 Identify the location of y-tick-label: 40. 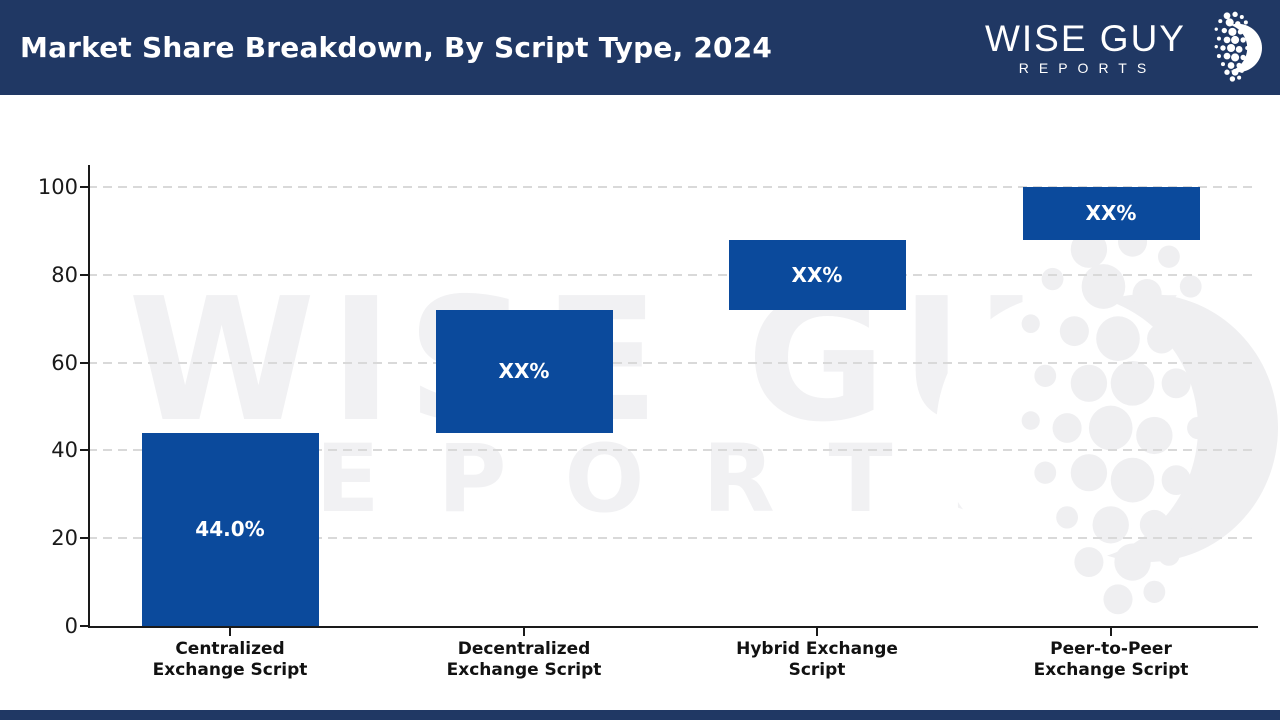
(64, 450).